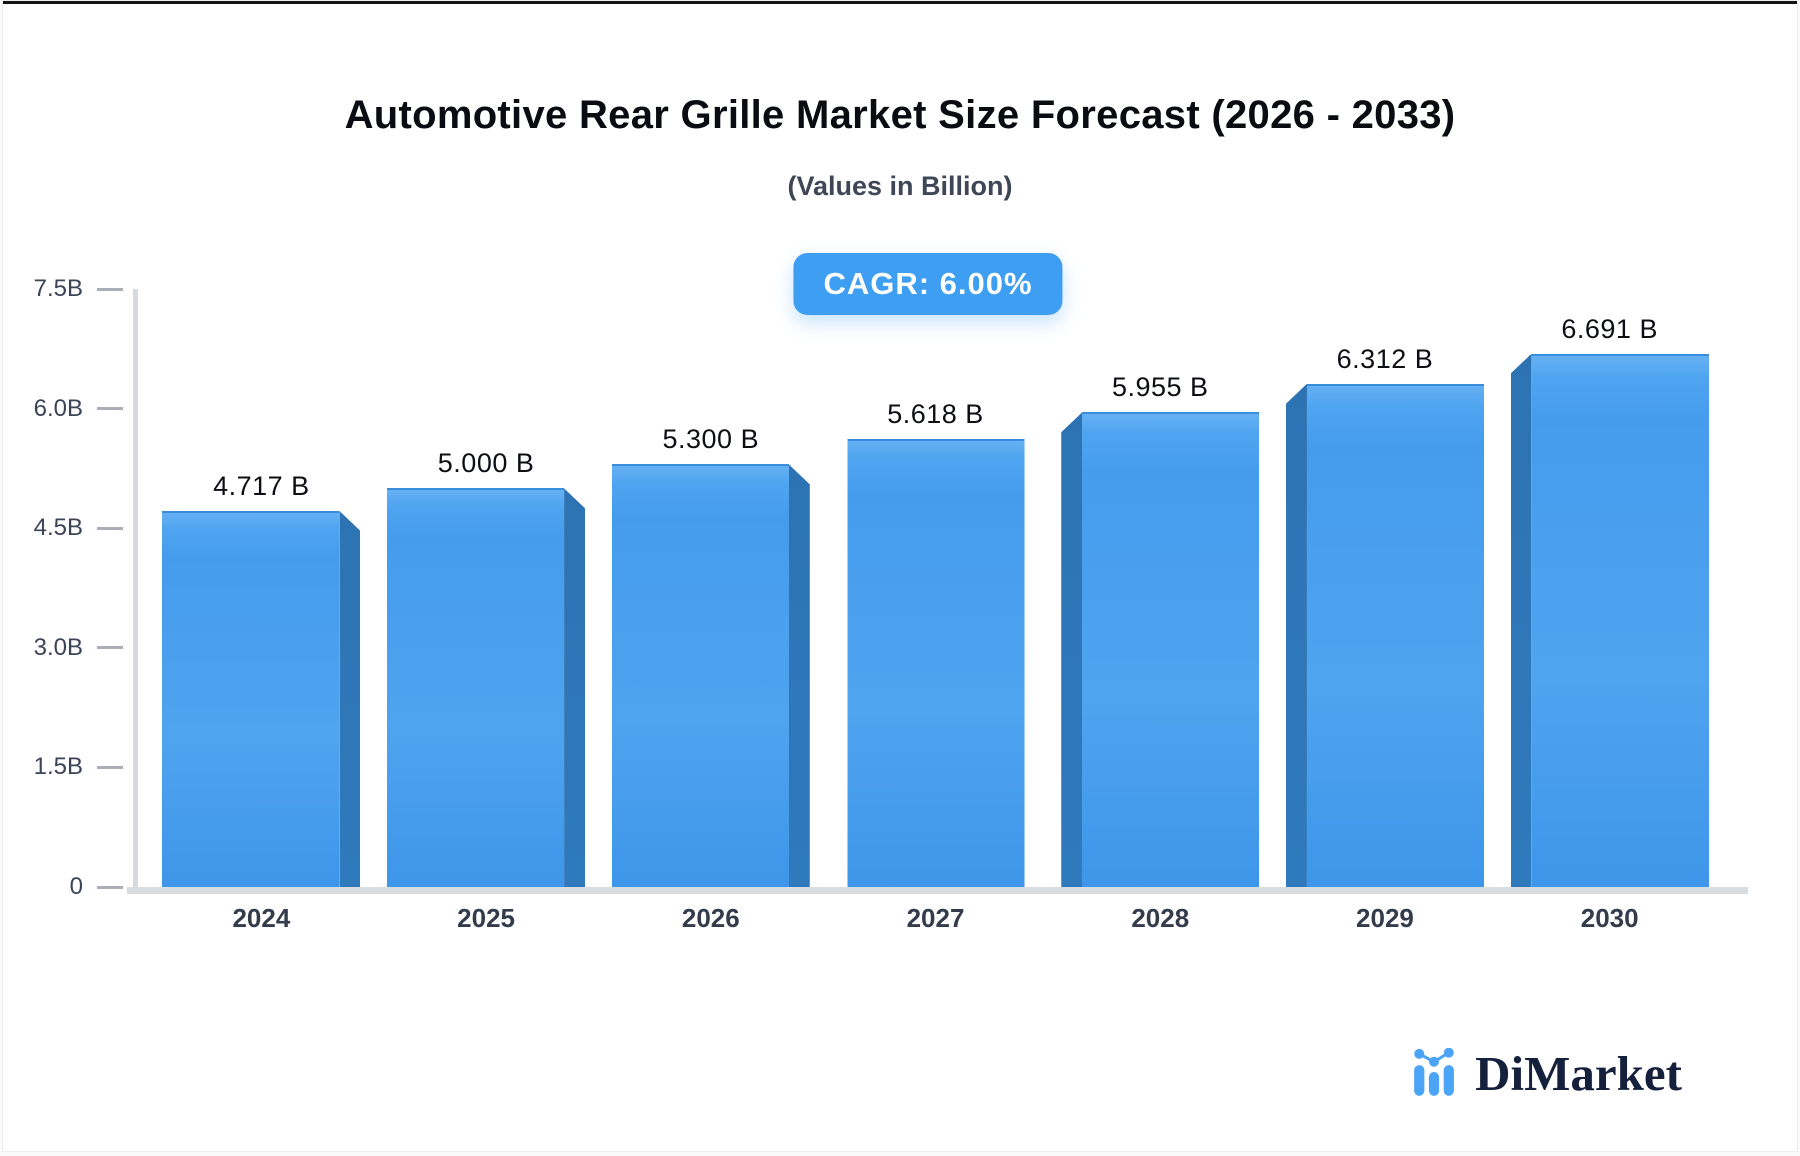  What do you see at coordinates (135, 588) in the screenshot?
I see `y-axis-line` at bounding box center [135, 588].